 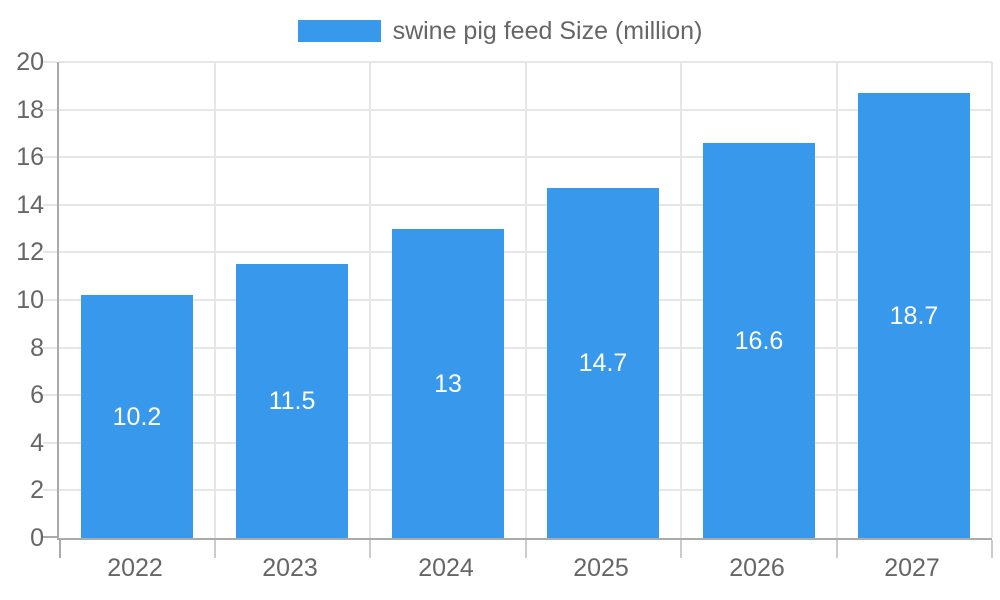 I want to click on bar: 14.7, so click(x=603, y=363).